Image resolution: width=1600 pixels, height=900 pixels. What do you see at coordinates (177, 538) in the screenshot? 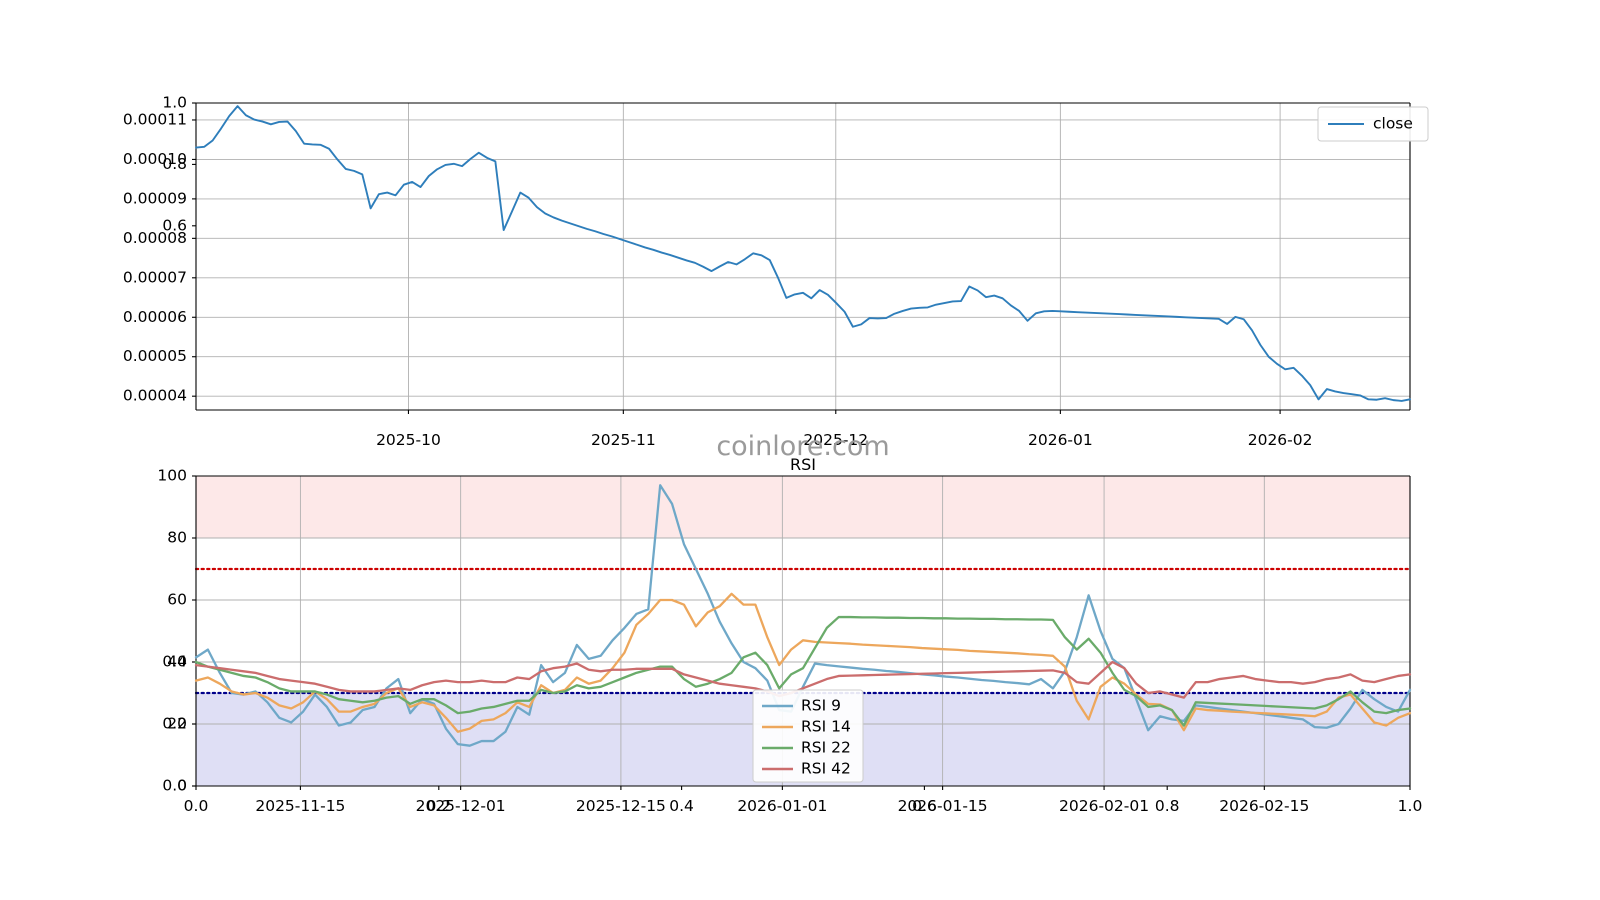
I see `rsi-y-tick-label: 80` at bounding box center [177, 538].